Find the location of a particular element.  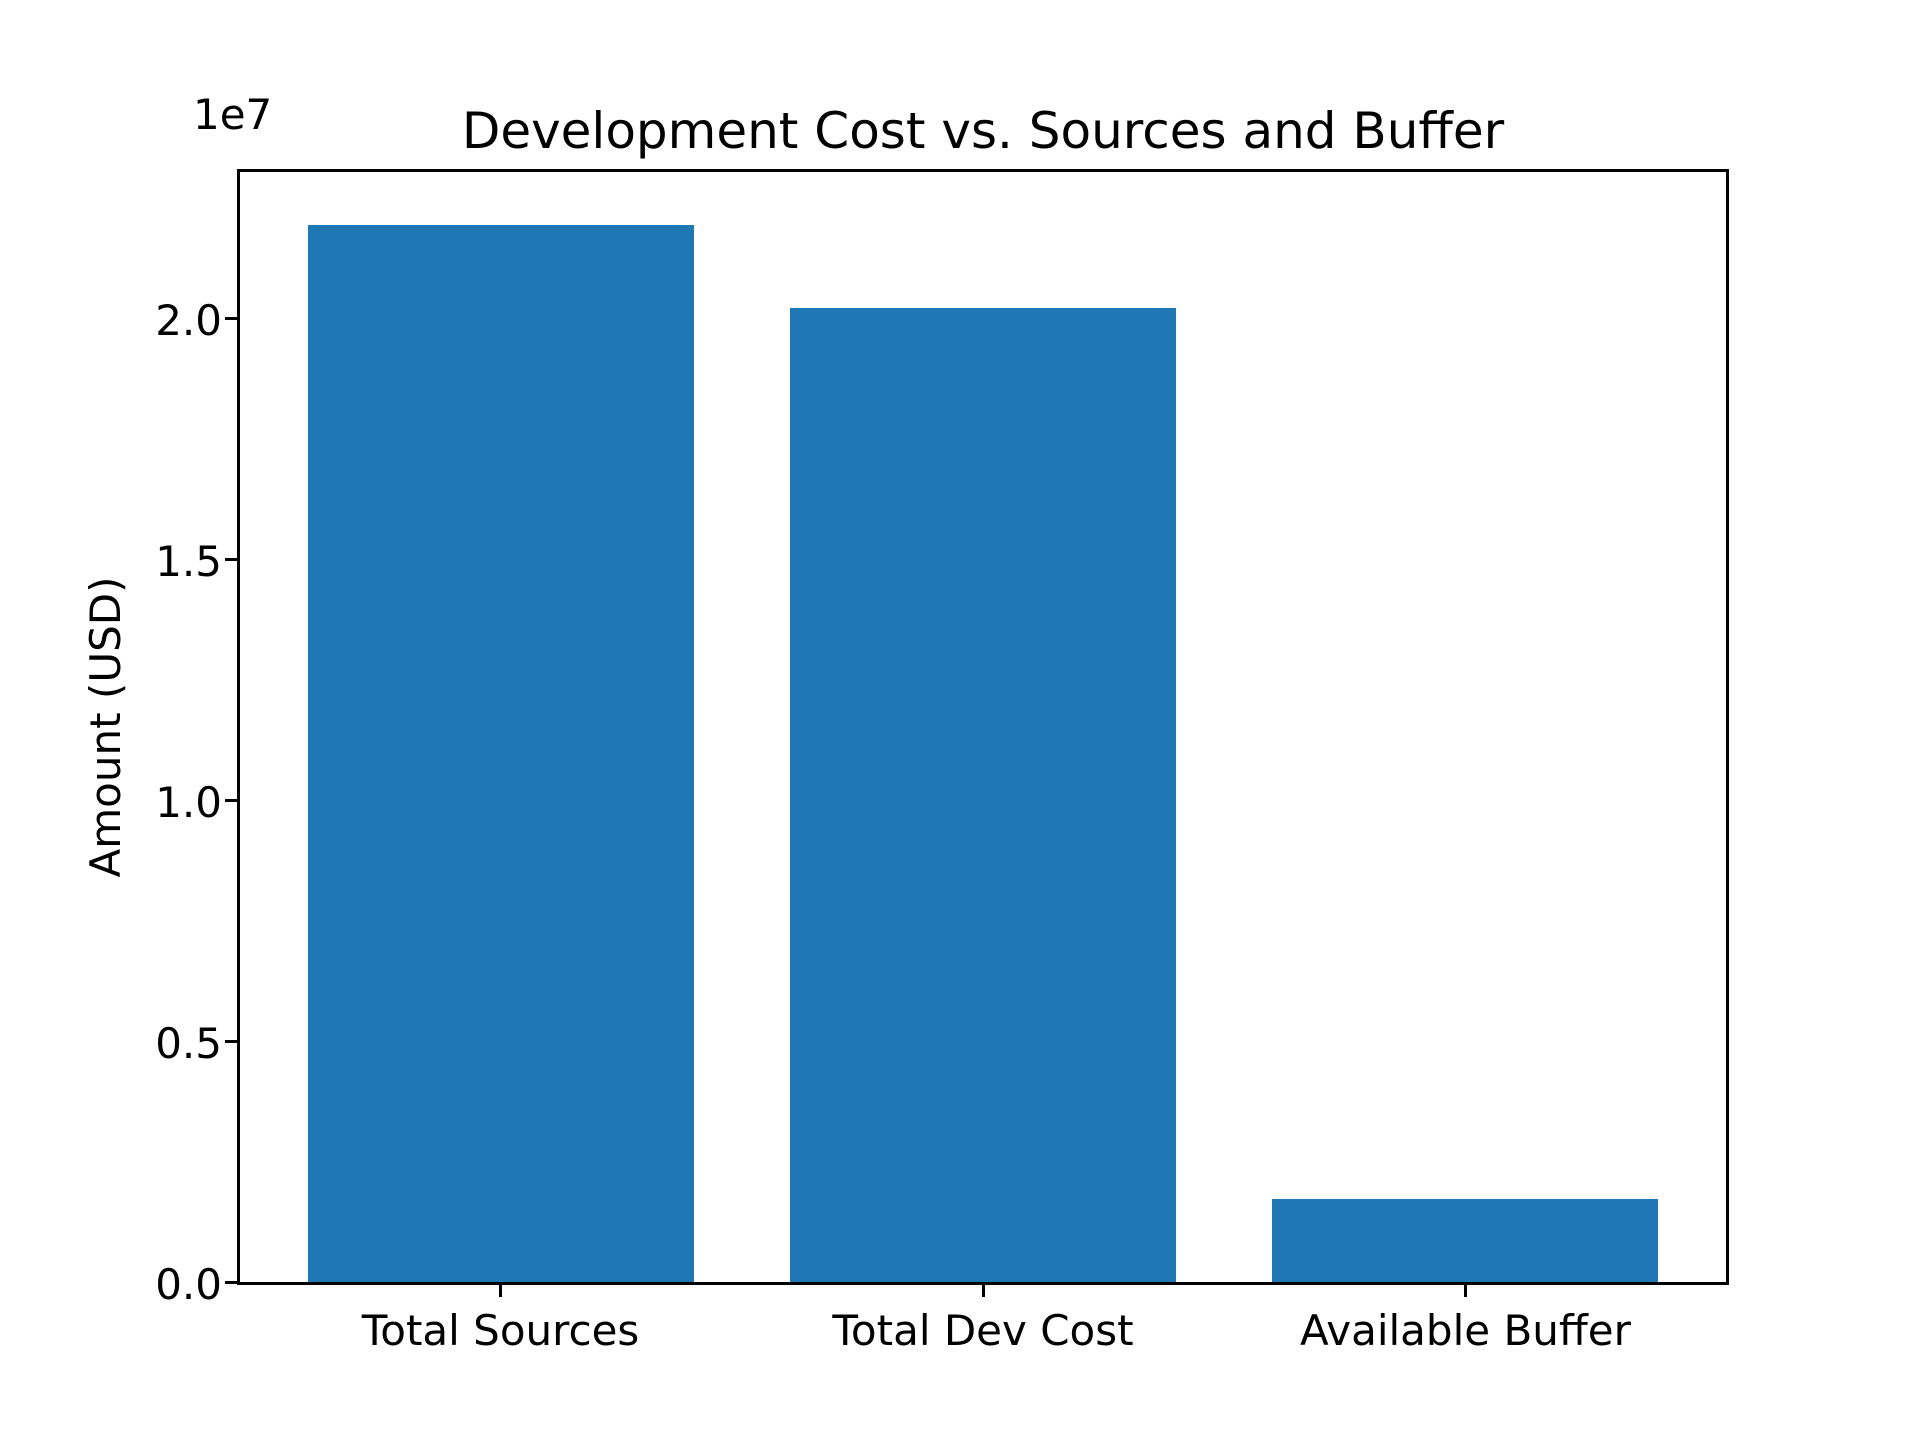

chart-title: Development Cost vs. Sources and Buffer is located at coordinates (983, 131).